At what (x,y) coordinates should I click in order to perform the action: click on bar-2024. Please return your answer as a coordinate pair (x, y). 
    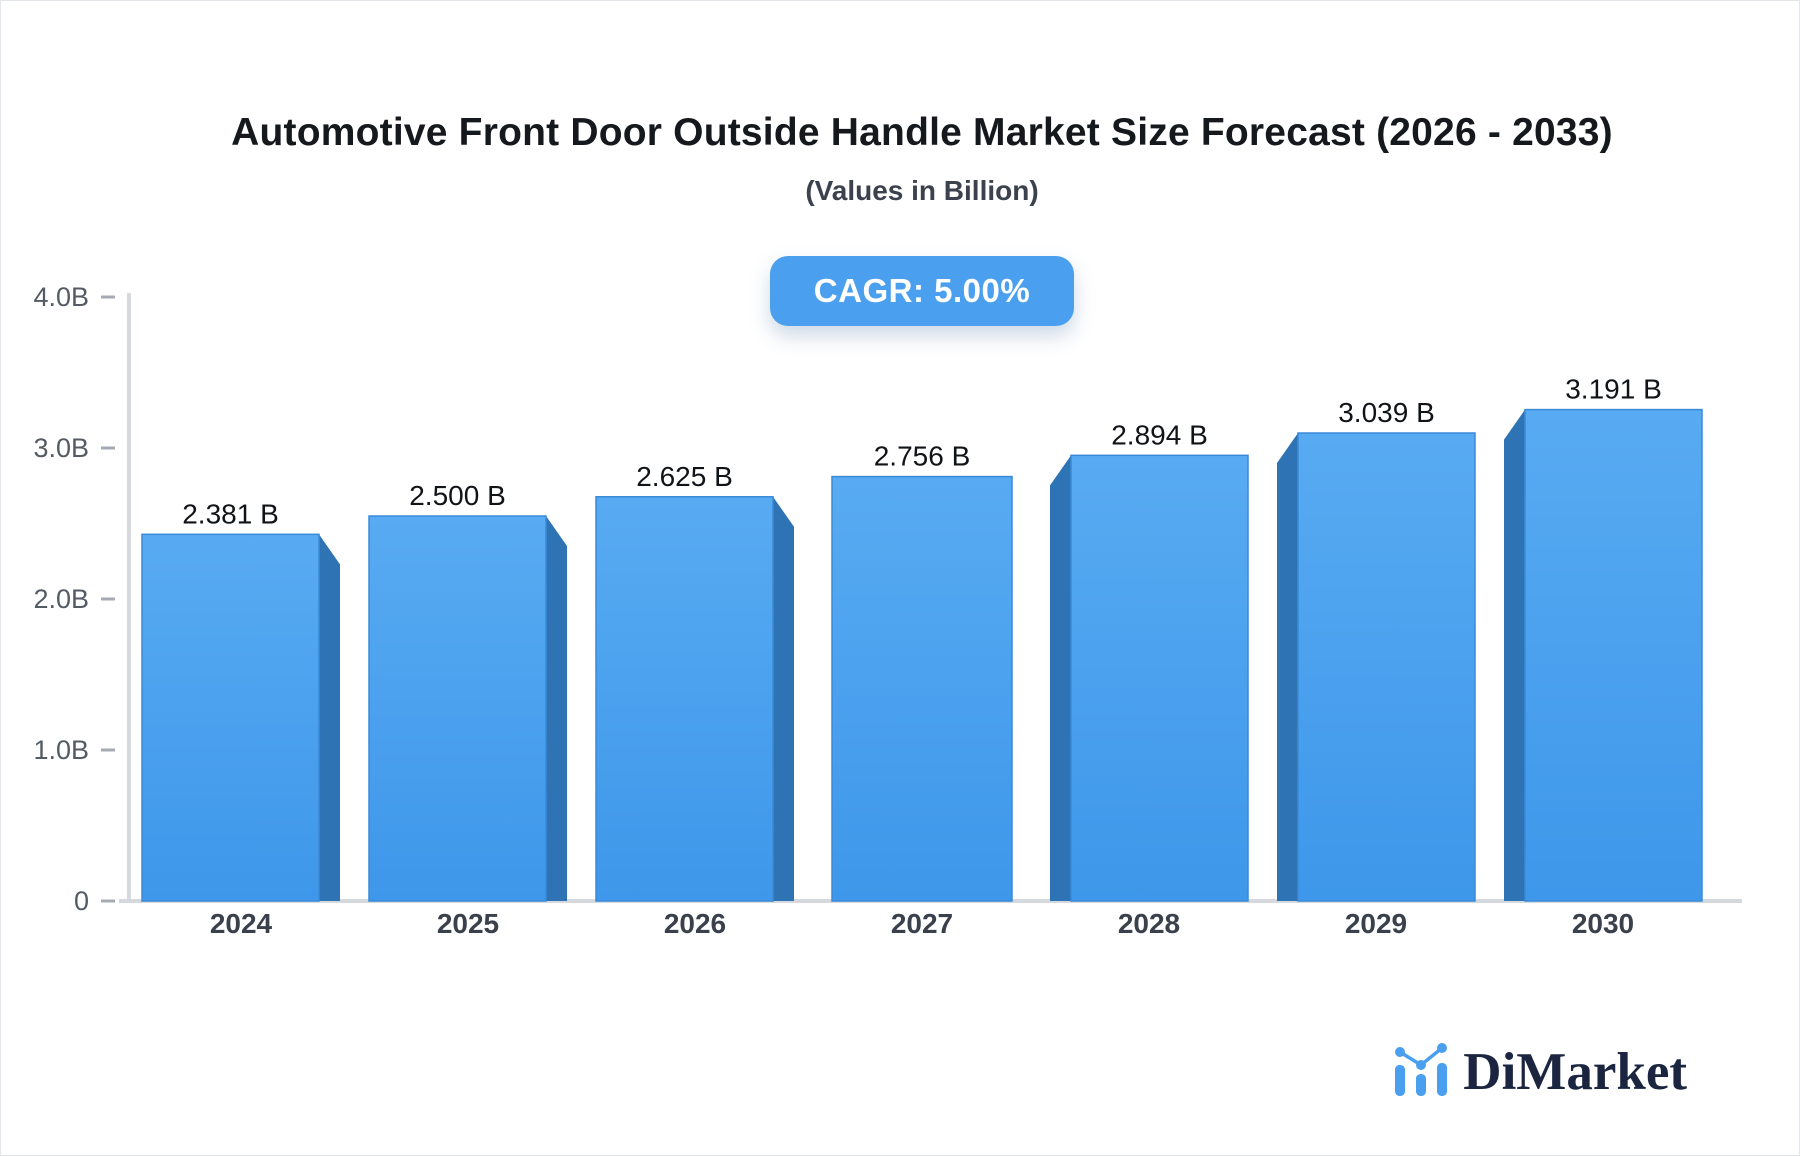
    Looking at the image, I should click on (230, 717).